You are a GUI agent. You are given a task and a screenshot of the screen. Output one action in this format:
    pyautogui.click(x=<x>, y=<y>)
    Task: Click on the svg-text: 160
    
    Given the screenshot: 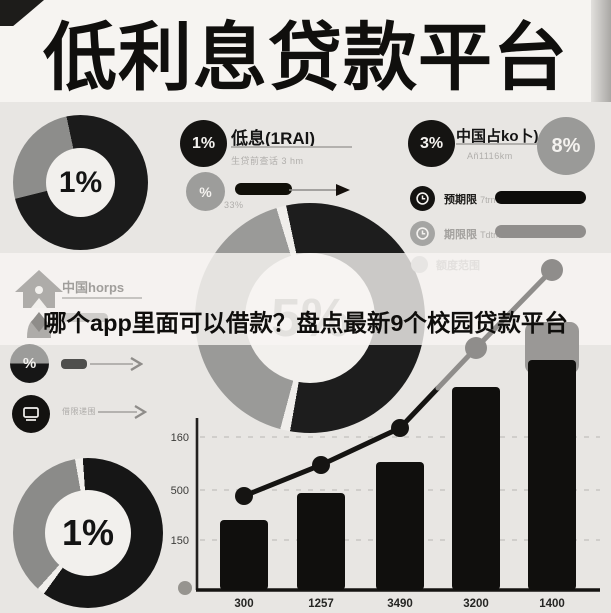 What is the action you would take?
    pyautogui.click(x=180, y=438)
    